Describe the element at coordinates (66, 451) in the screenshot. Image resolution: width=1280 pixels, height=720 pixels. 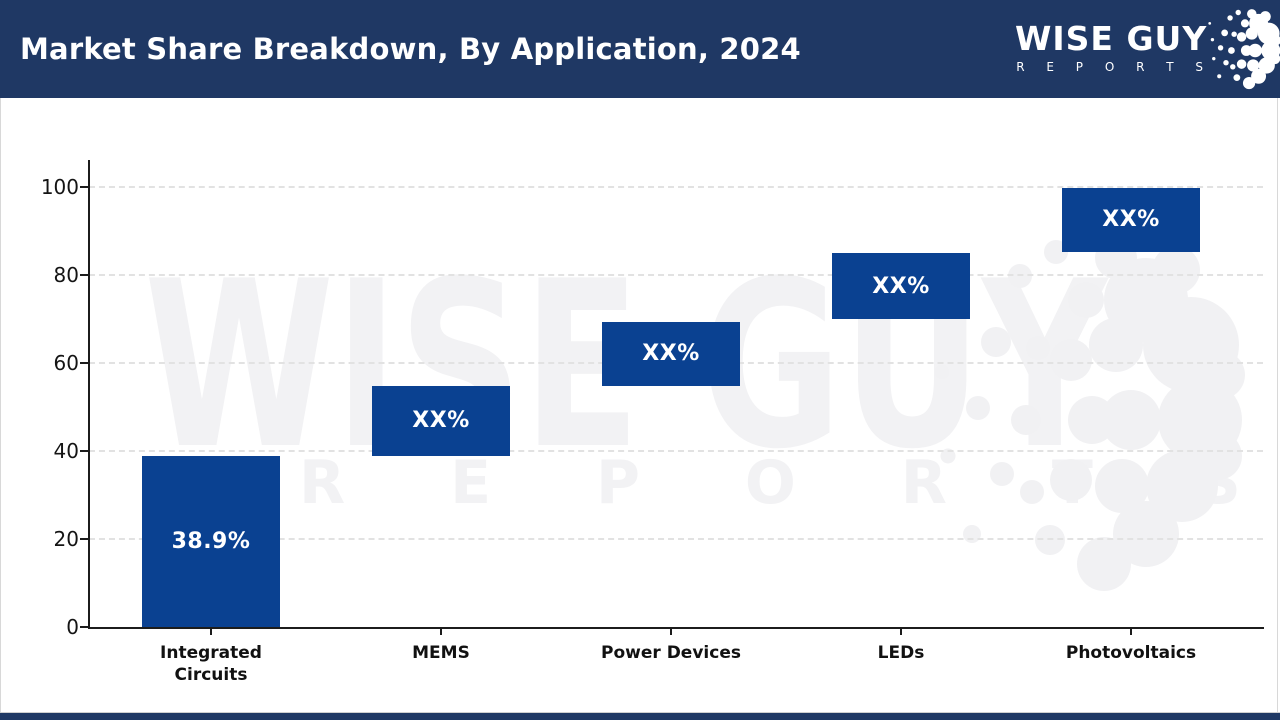
I see `y-tick-label: 40` at that location.